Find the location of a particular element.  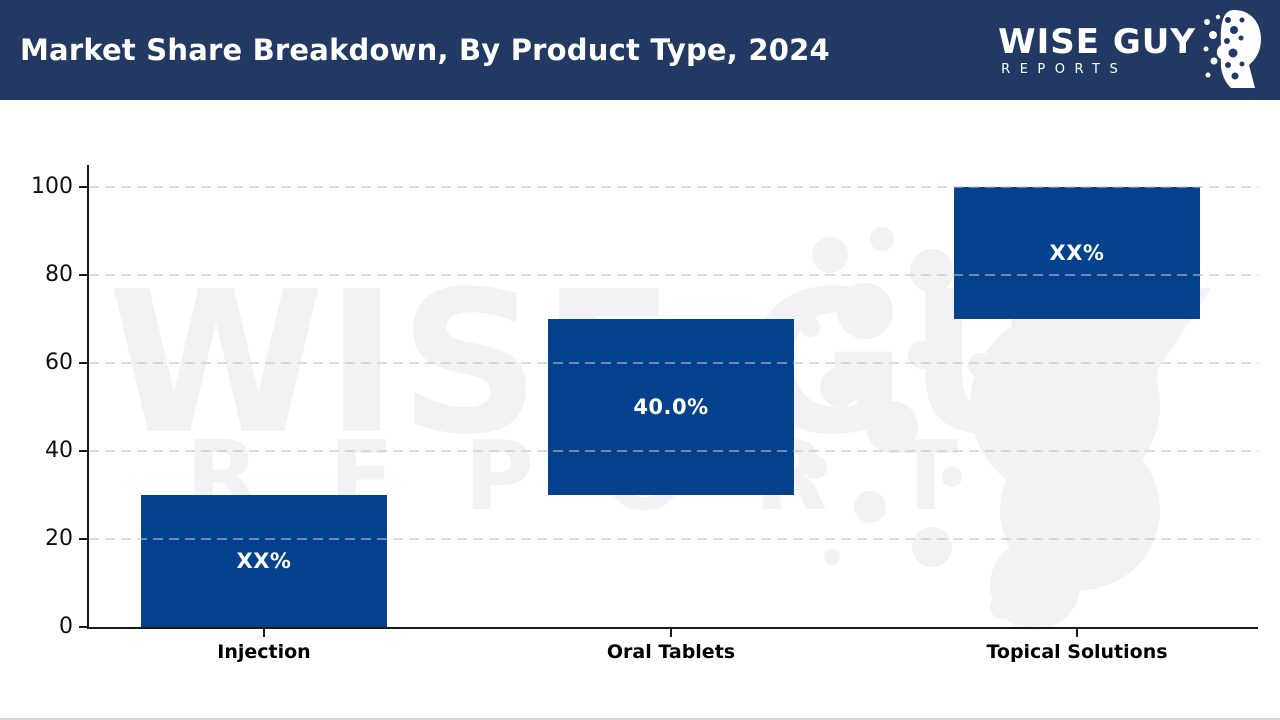

x-axis is located at coordinates (672, 628).